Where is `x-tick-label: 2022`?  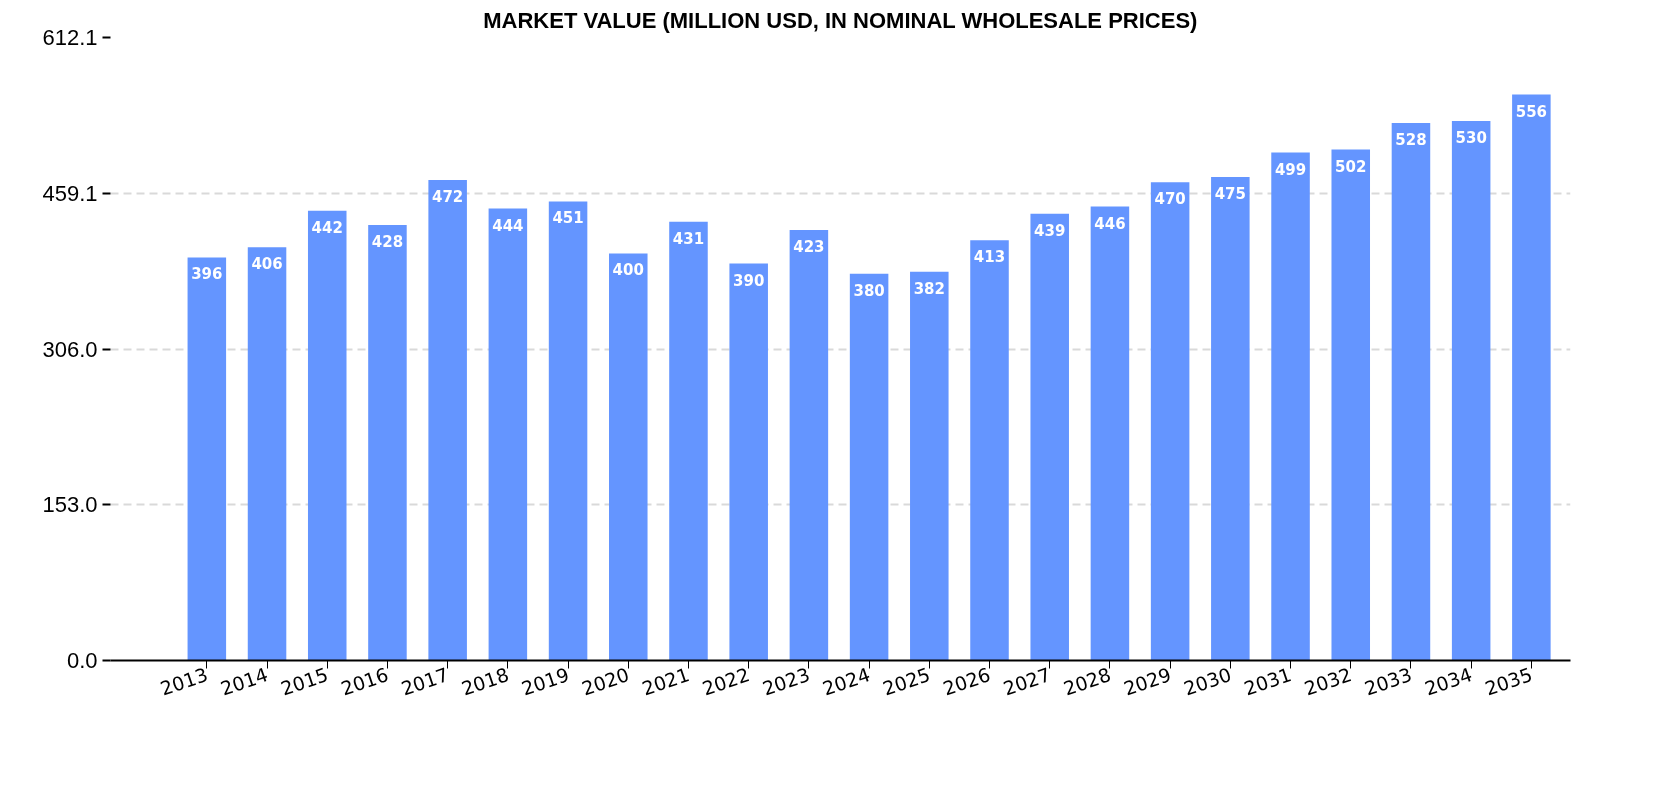 x-tick-label: 2022 is located at coordinates (726, 681).